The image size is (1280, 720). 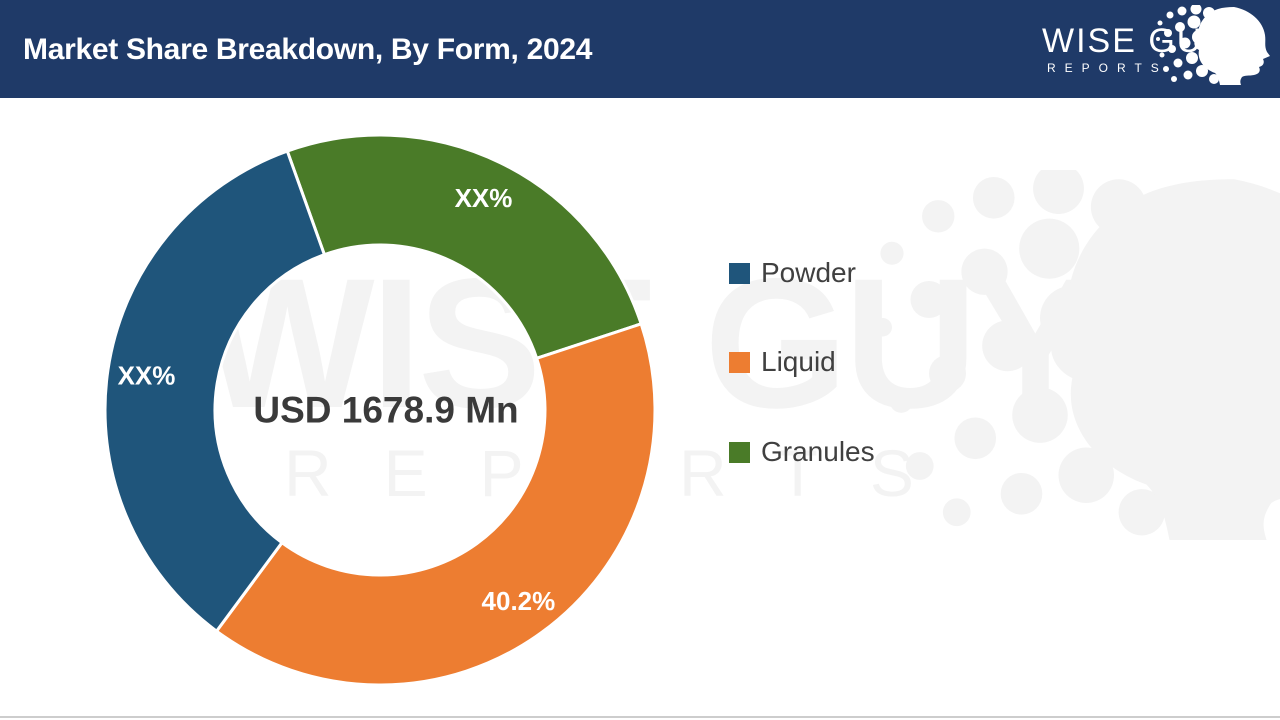 What do you see at coordinates (808, 272) in the screenshot?
I see `legend-label-powder: Powder` at bounding box center [808, 272].